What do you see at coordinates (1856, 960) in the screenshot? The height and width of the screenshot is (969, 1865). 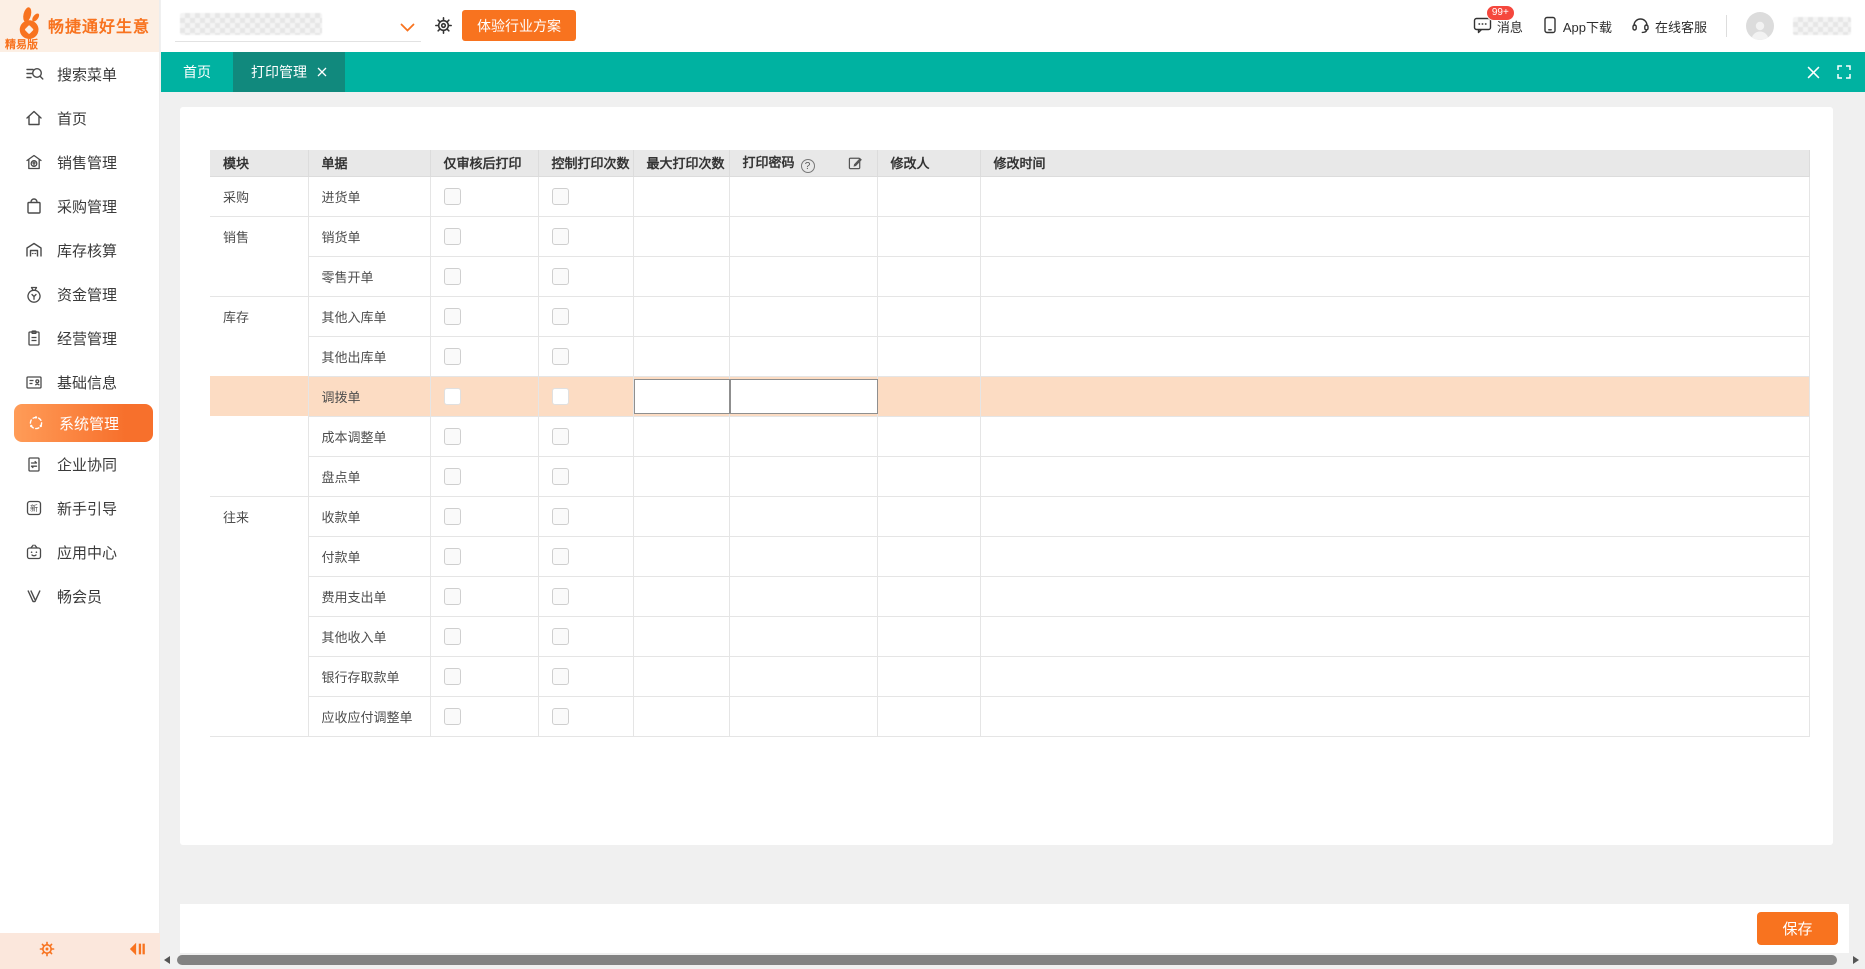 I see `scroll-right-arrow` at bounding box center [1856, 960].